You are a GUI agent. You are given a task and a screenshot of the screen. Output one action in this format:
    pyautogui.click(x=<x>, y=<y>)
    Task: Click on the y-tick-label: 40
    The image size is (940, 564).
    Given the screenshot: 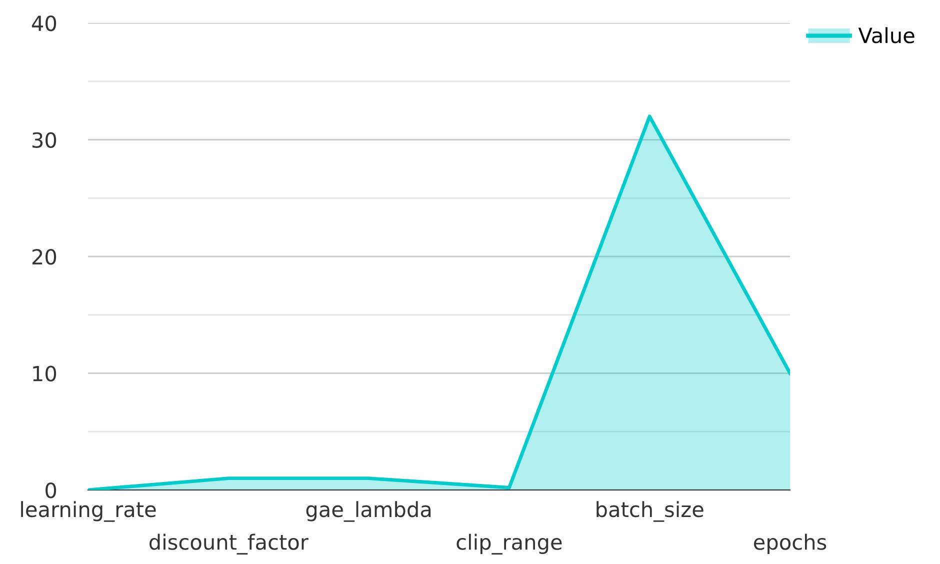 What is the action you would take?
    pyautogui.click(x=44, y=23)
    